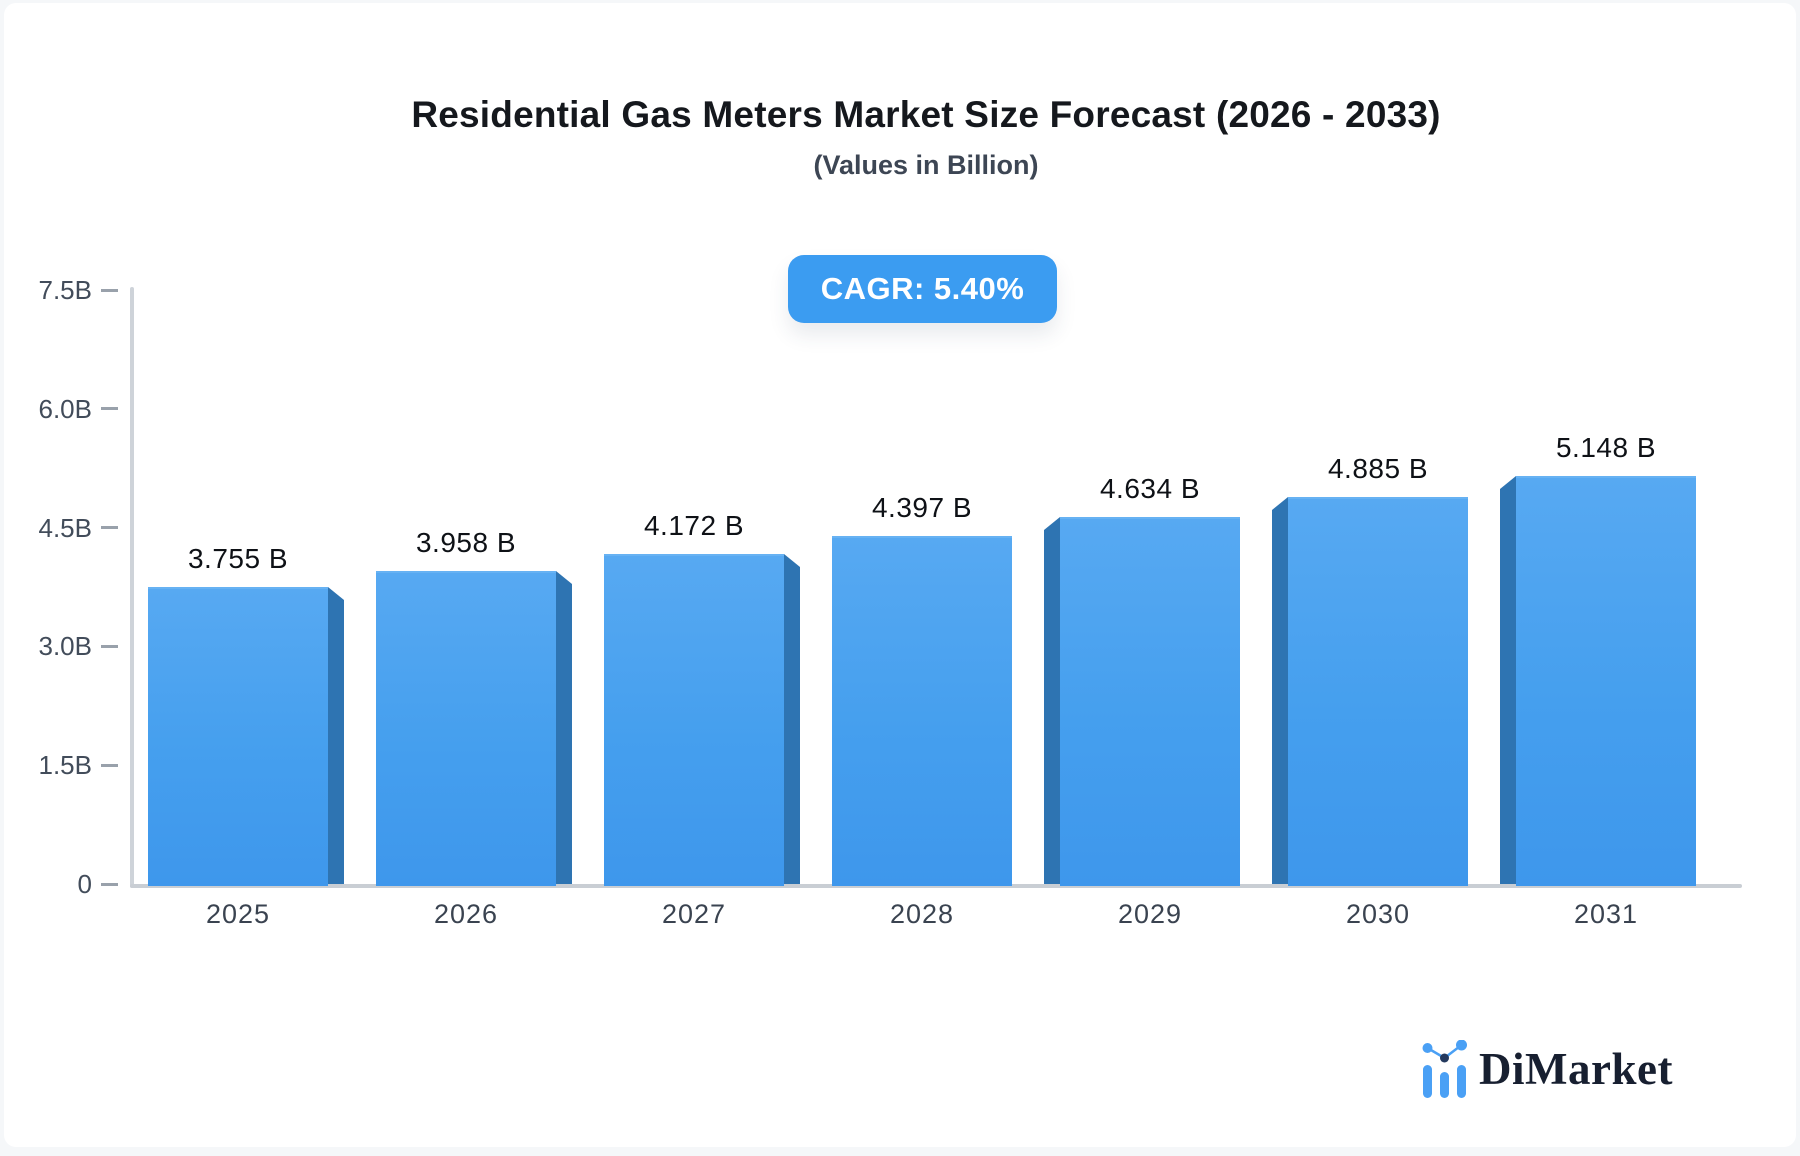 The height and width of the screenshot is (1156, 1800). I want to click on bar-chart-with-trendline-icon, so click(1444, 1069).